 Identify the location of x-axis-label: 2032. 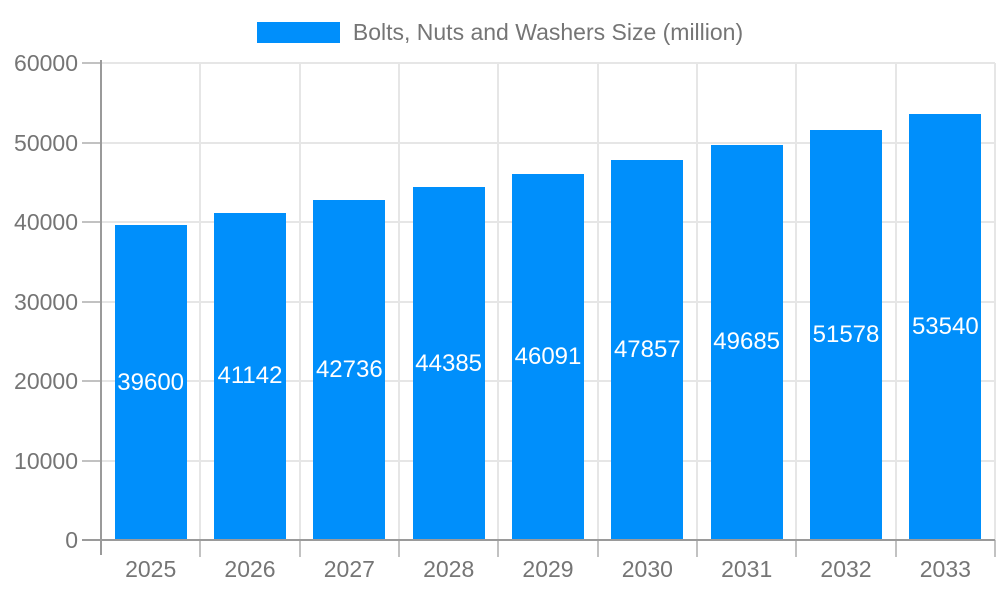
(846, 569).